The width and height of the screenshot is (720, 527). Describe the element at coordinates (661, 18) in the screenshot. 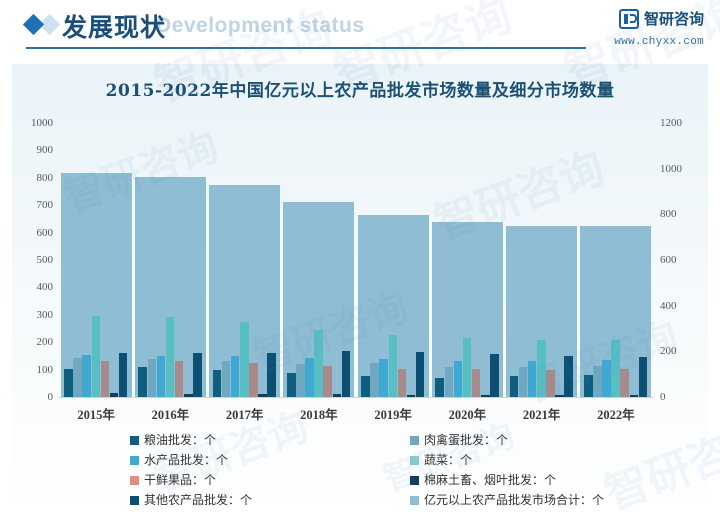

I see `brand-logo: 智研咨询` at that location.